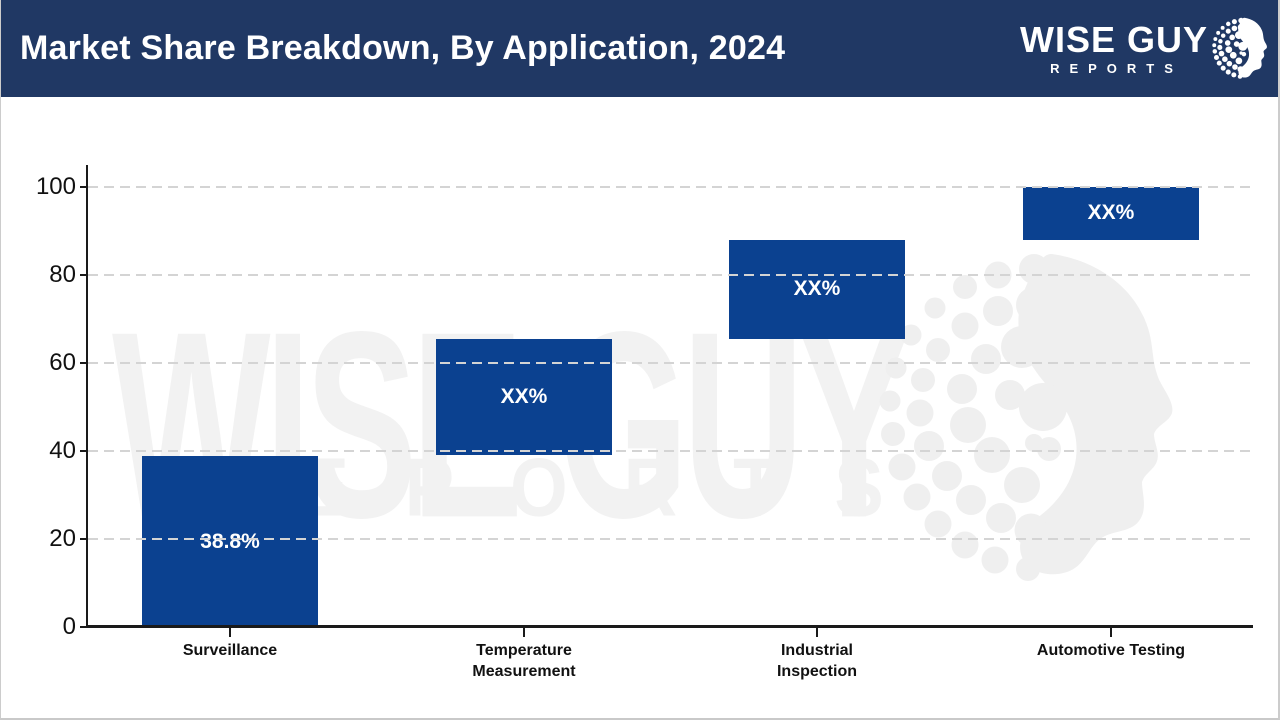 The height and width of the screenshot is (720, 1280). I want to click on x-axis-category-label-line: Surveillance, so click(230, 650).